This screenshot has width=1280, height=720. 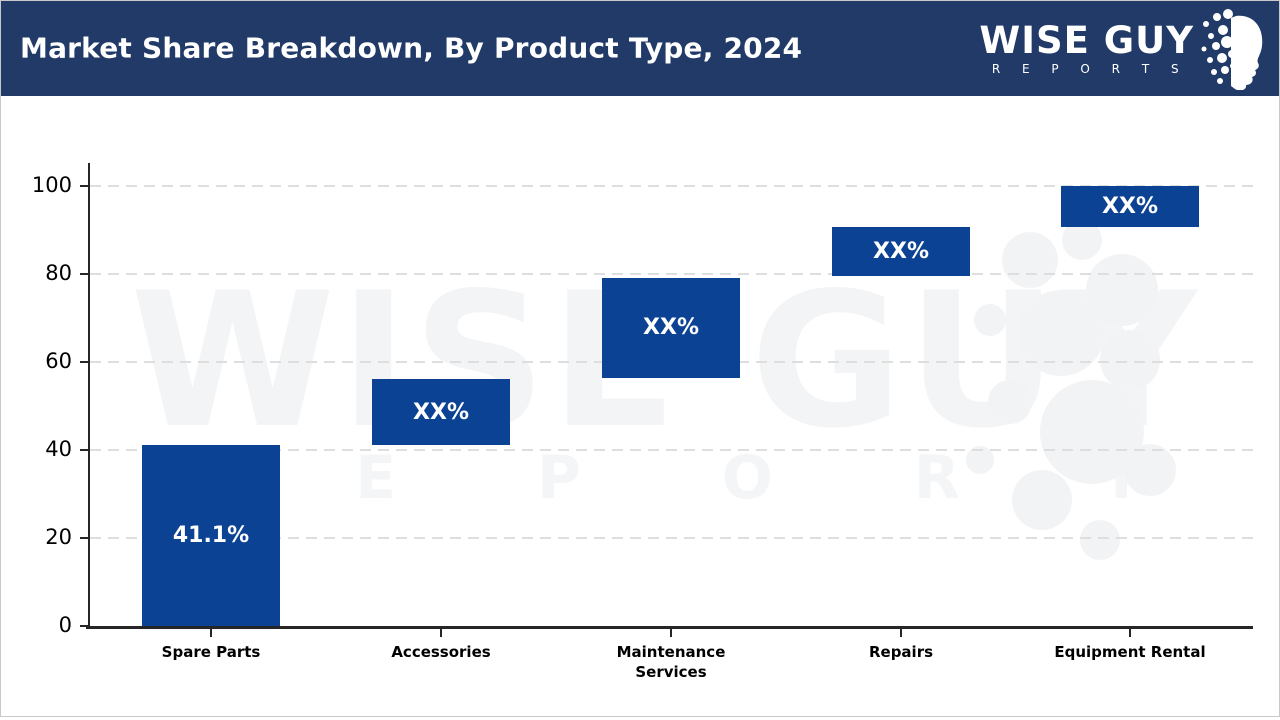 I want to click on logo-text: WISE GUY R E P O R T S, so click(x=1086, y=47).